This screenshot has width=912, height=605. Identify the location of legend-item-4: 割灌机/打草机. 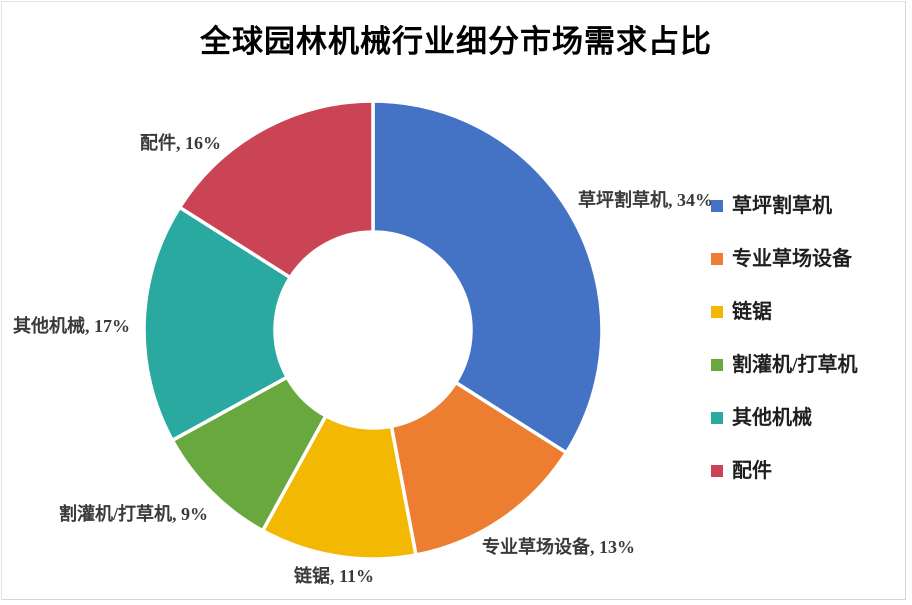
(784, 365).